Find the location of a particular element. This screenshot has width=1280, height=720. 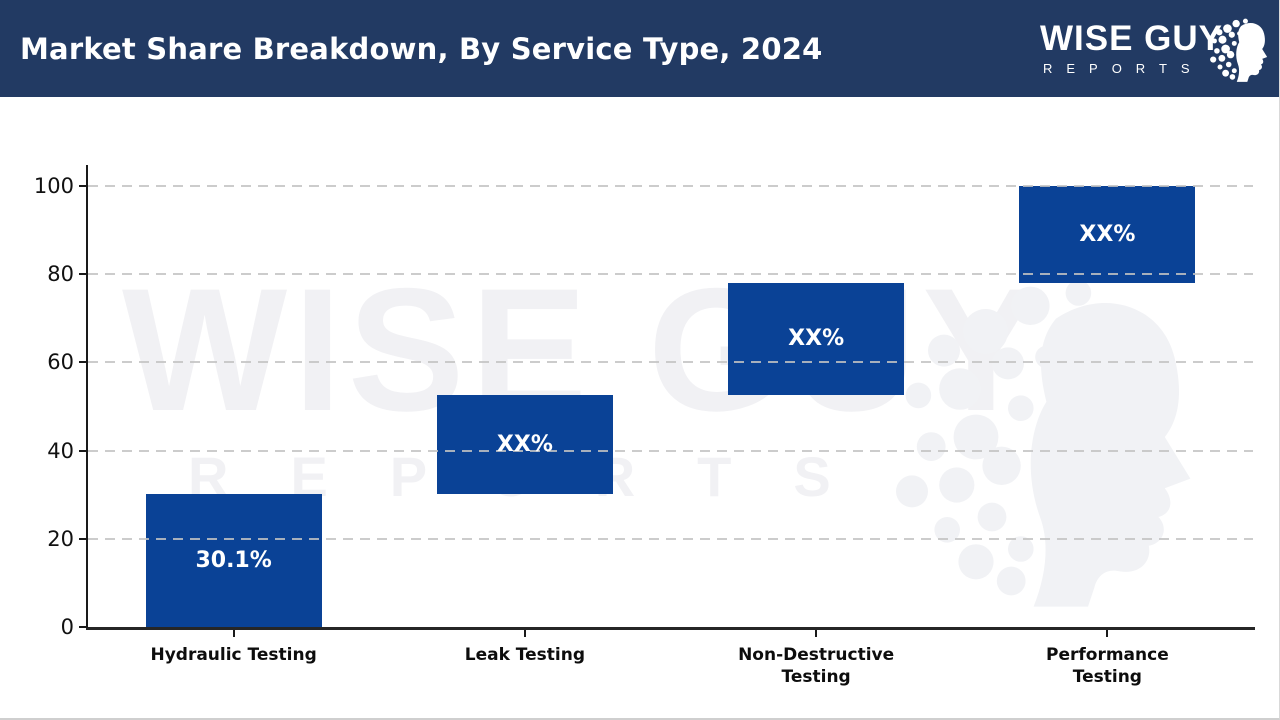

logo-wordmark-line2: REPORTS is located at coordinates (1123, 68).